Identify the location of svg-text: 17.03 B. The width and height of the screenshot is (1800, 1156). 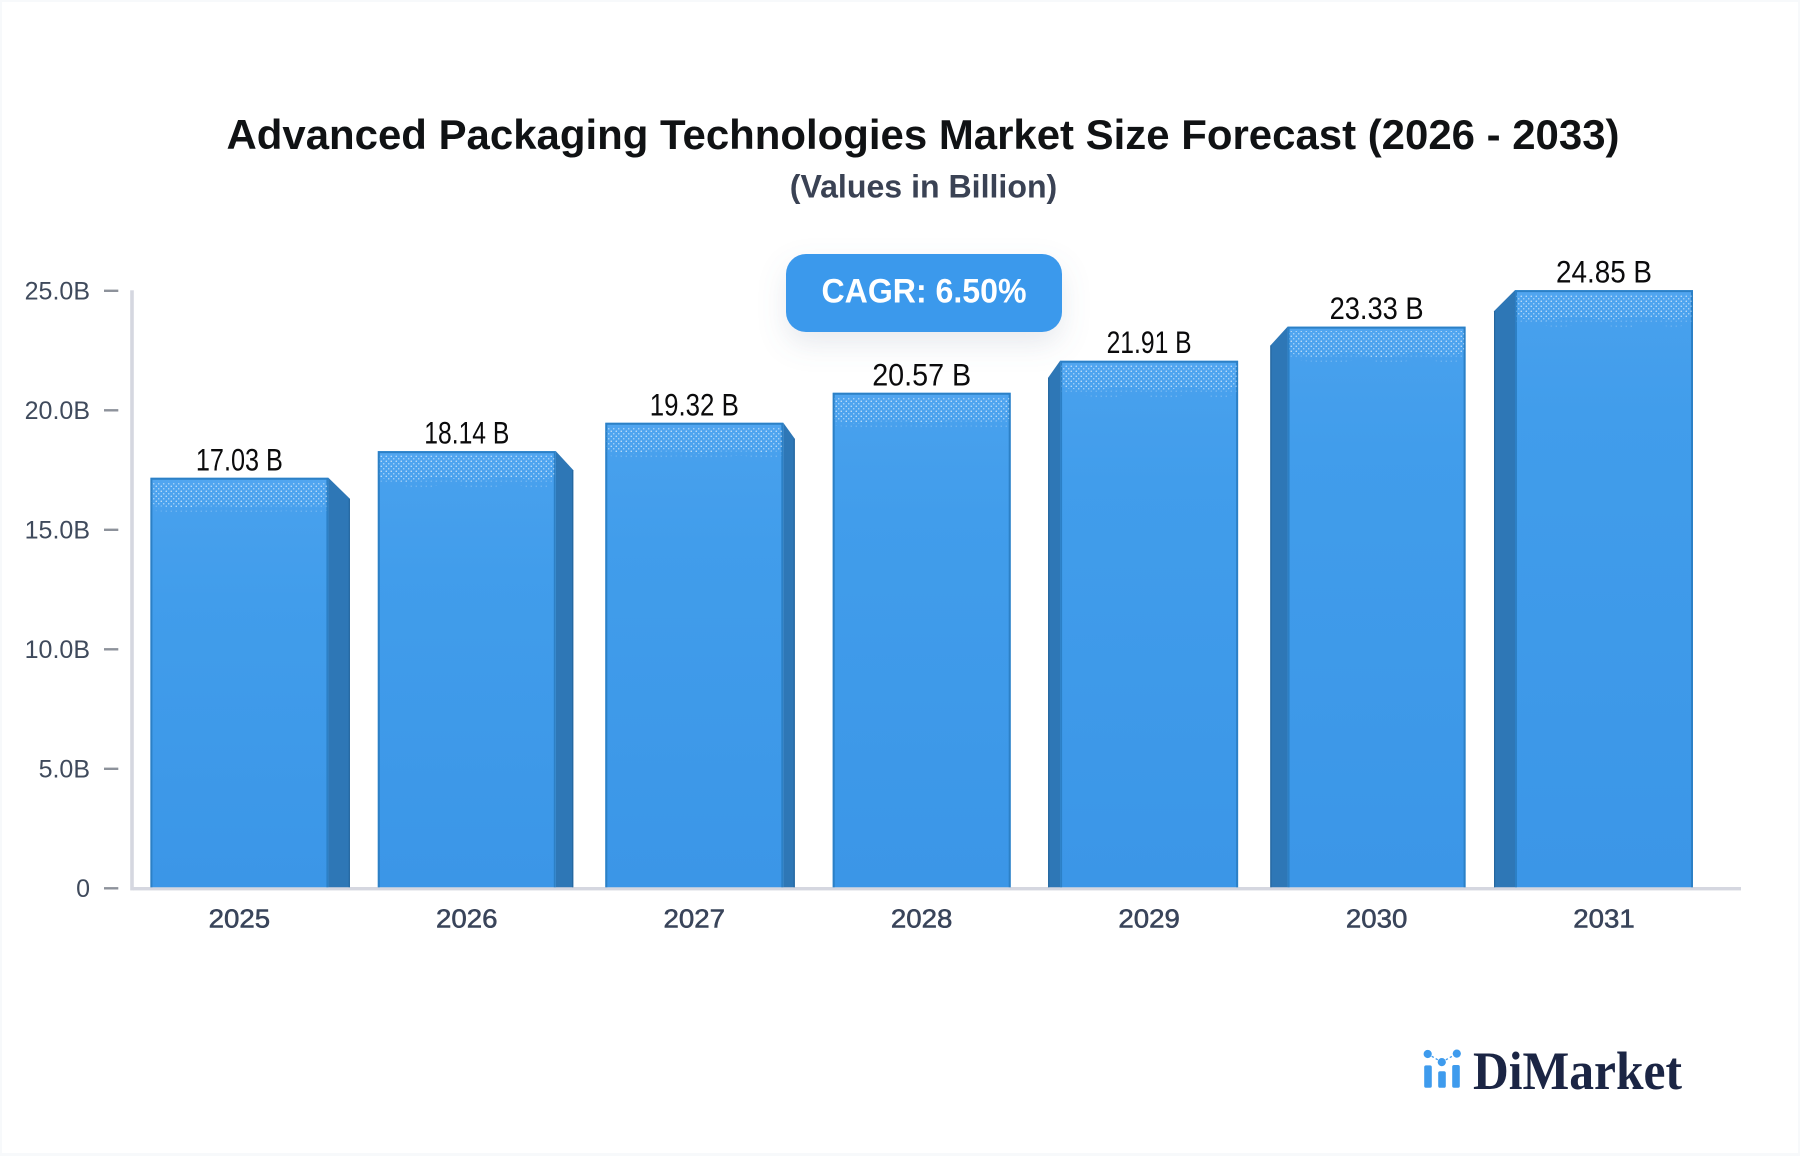
(239, 459).